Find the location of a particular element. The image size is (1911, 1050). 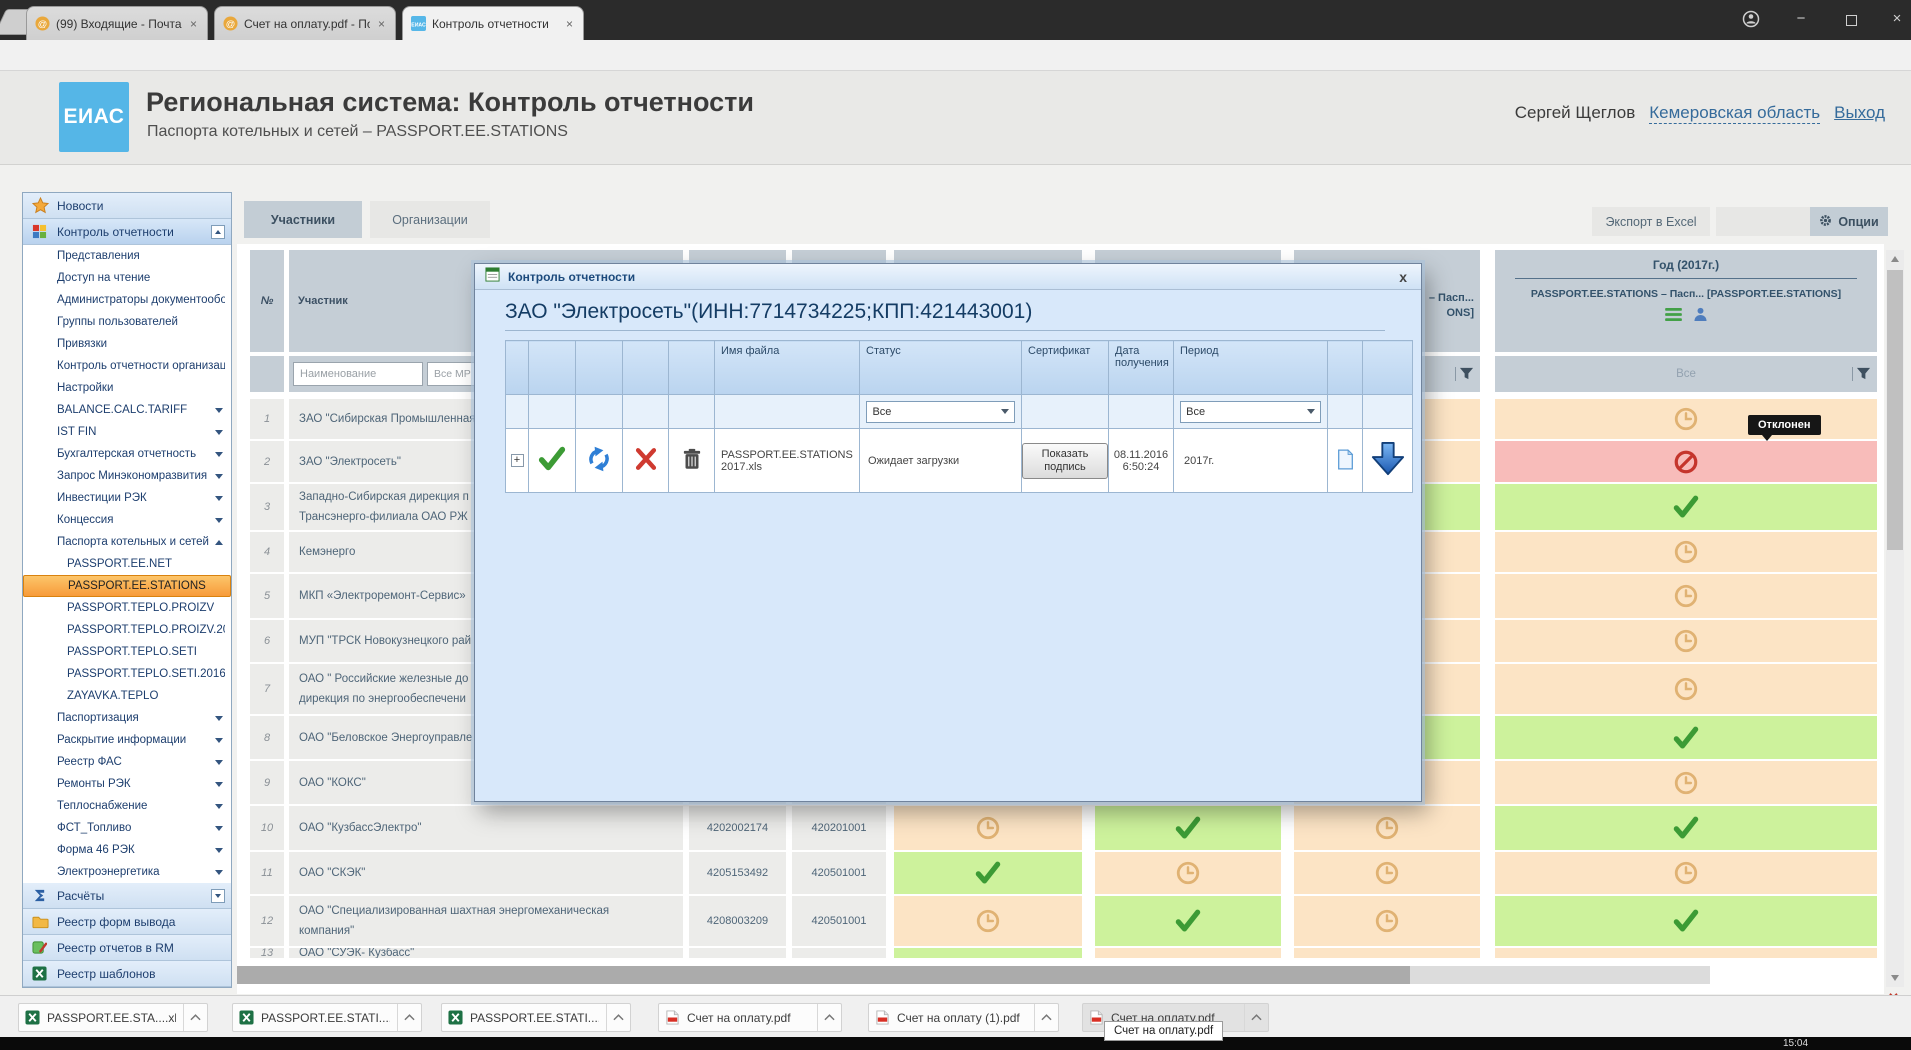

browser-tab: @ Счет на оплату.pdf - По × is located at coordinates (305, 23).